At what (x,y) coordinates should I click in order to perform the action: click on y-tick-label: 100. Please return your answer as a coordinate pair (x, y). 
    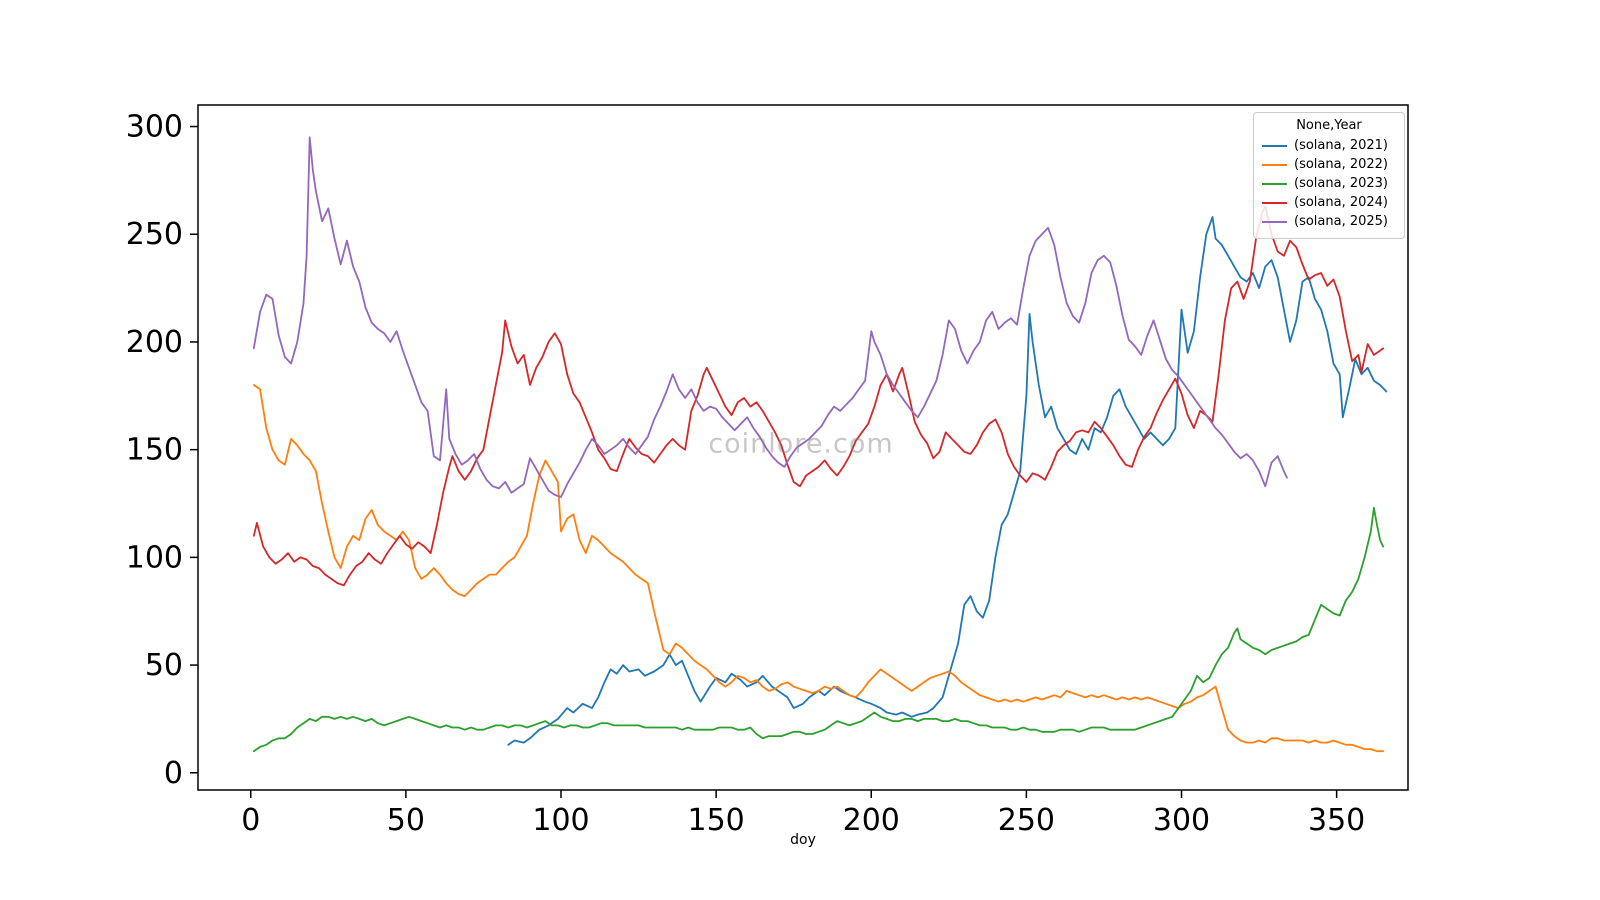
    Looking at the image, I should click on (154, 557).